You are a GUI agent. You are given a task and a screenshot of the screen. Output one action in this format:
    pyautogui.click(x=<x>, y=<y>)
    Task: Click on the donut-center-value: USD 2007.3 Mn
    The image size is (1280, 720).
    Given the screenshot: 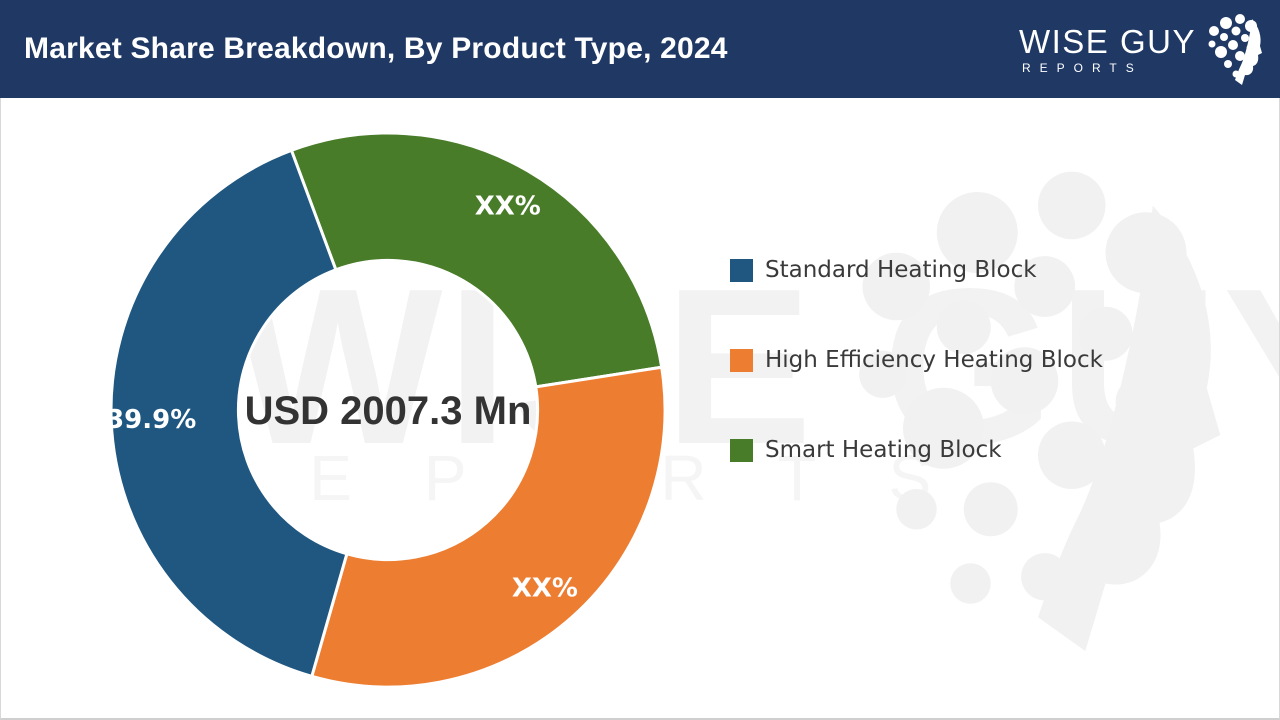 What is the action you would take?
    pyautogui.click(x=388, y=411)
    